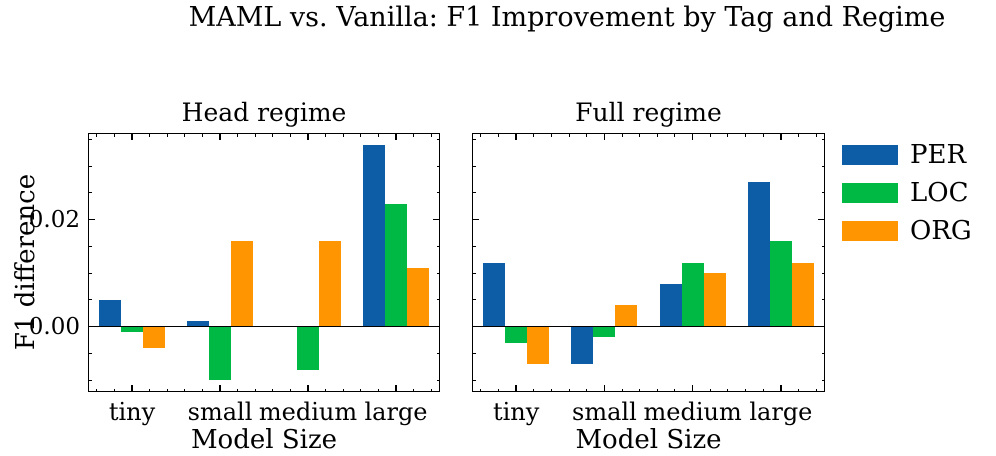 The height and width of the screenshot is (456, 996). Describe the element at coordinates (396, 412) in the screenshot. I see `x-tick-label-large: large` at that location.